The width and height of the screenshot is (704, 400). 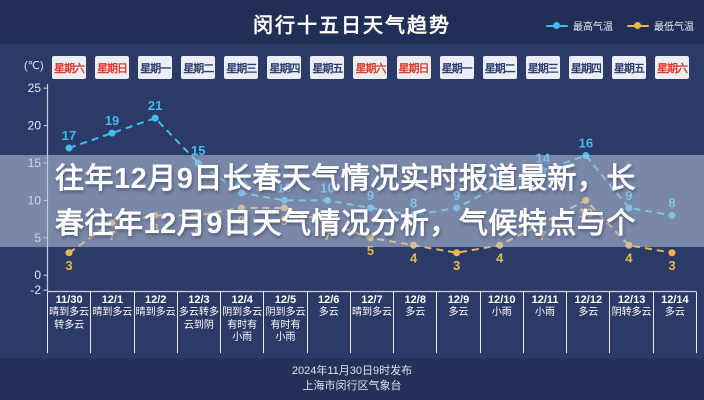 I want to click on legend-label-high: 最高气温, so click(x=593, y=27).